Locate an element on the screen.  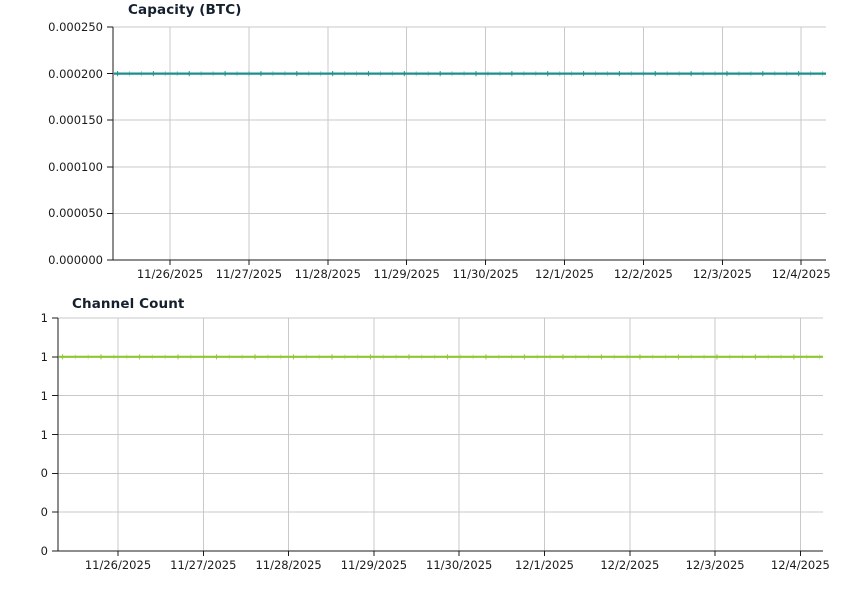
channel-count-chart-title: Channel Count is located at coordinates (128, 304).